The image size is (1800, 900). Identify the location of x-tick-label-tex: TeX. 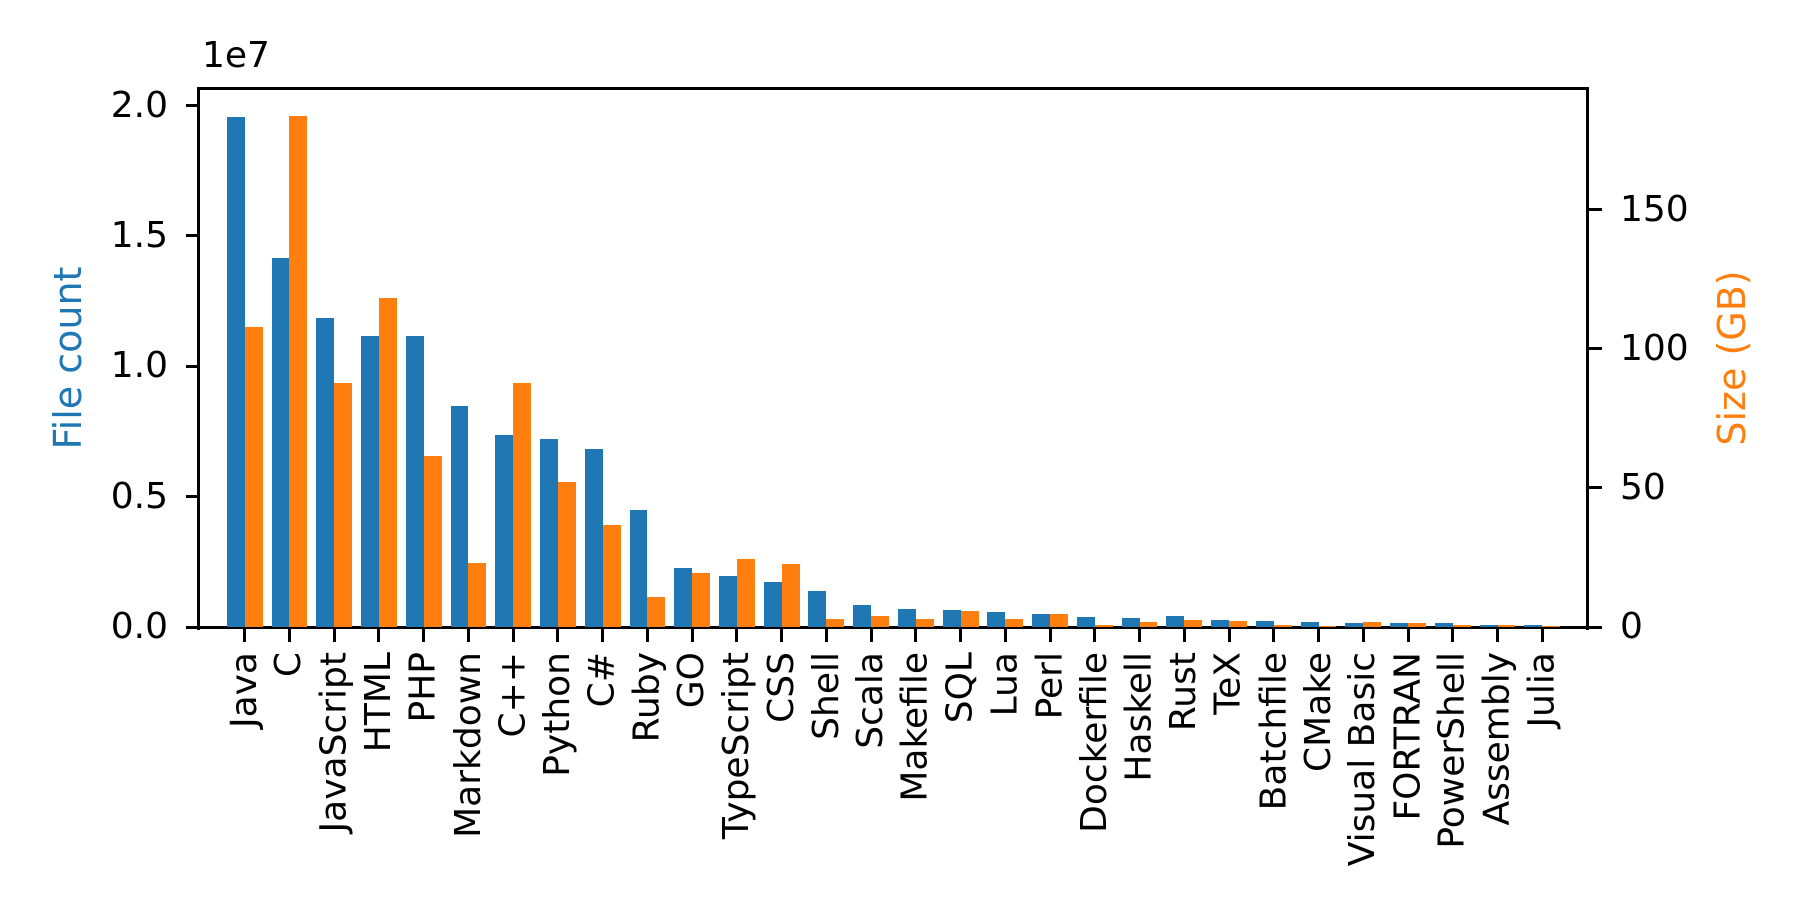
(1229, 683).